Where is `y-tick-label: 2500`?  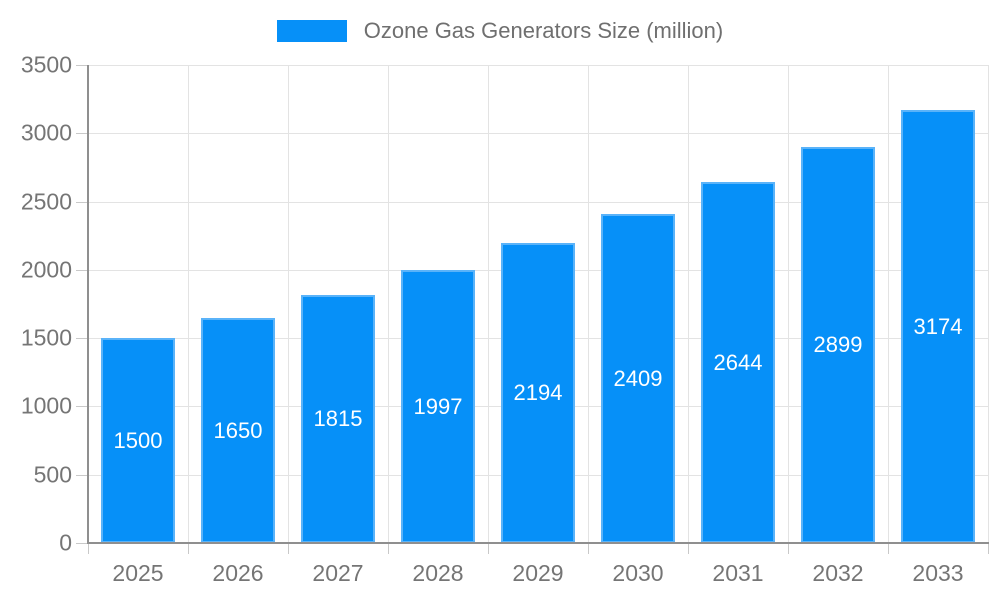
y-tick-label: 2500 is located at coordinates (46, 201).